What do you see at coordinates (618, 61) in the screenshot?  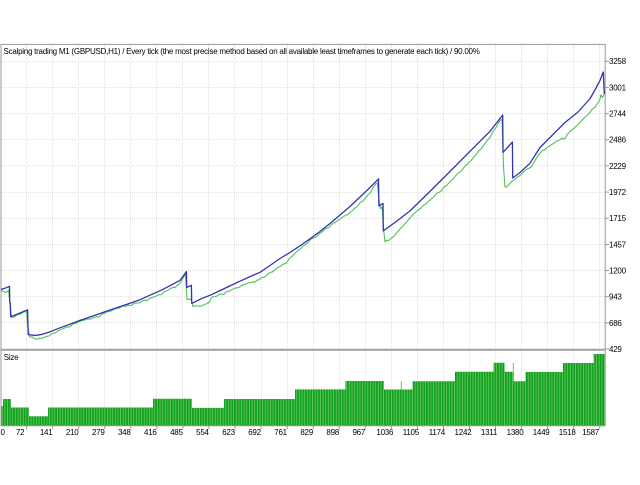 I see `svg-text: 3258` at bounding box center [618, 61].